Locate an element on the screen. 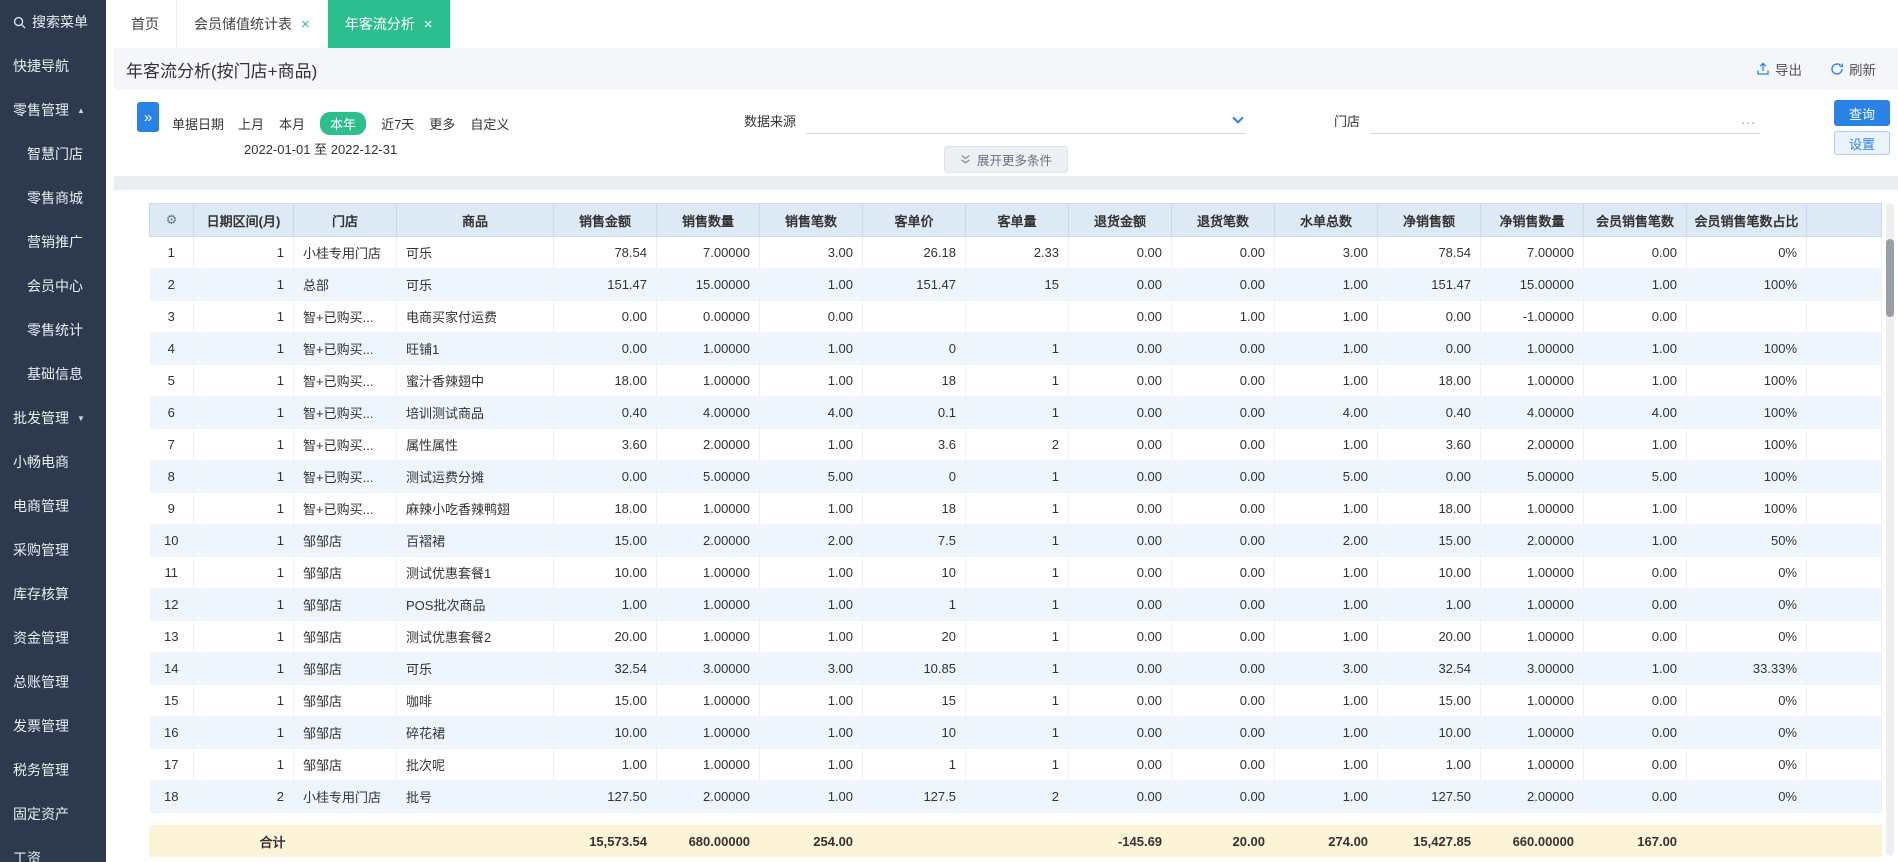 The width and height of the screenshot is (1898, 862). sidebar-item-固定资产: 固定资产 is located at coordinates (53, 814).